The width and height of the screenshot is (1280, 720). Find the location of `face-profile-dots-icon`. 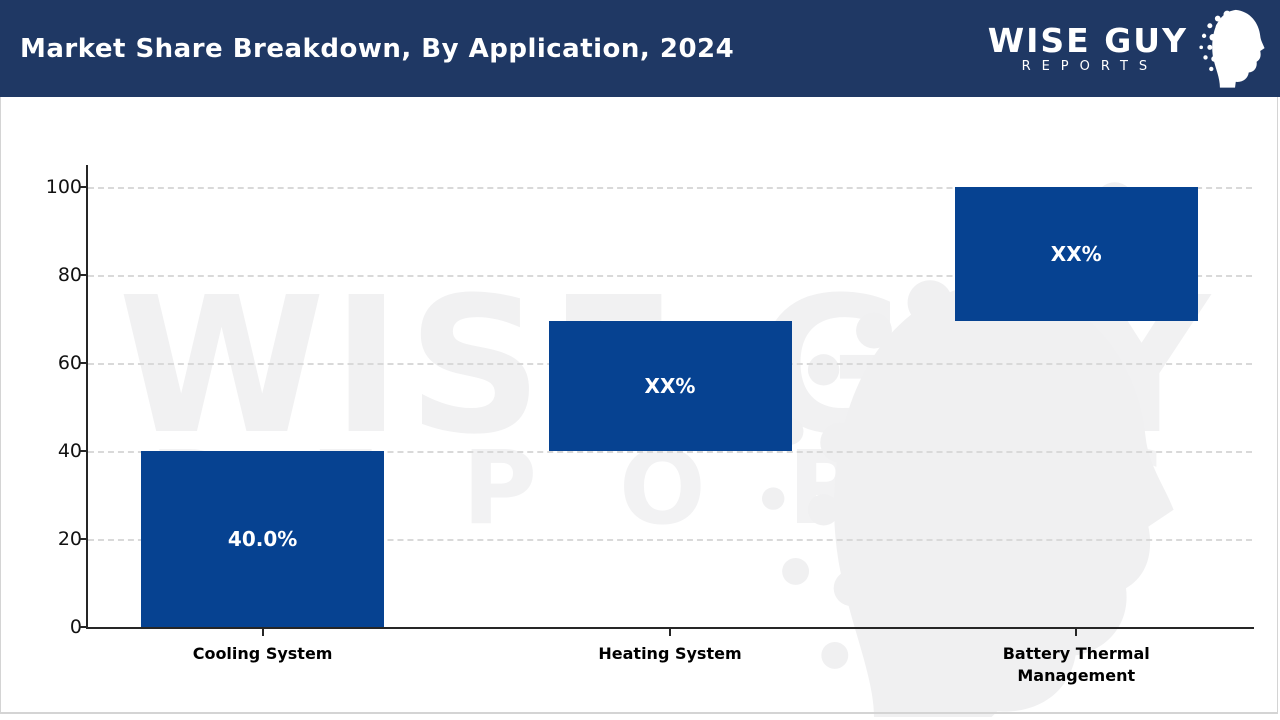

face-profile-dots-icon is located at coordinates (1230, 49).